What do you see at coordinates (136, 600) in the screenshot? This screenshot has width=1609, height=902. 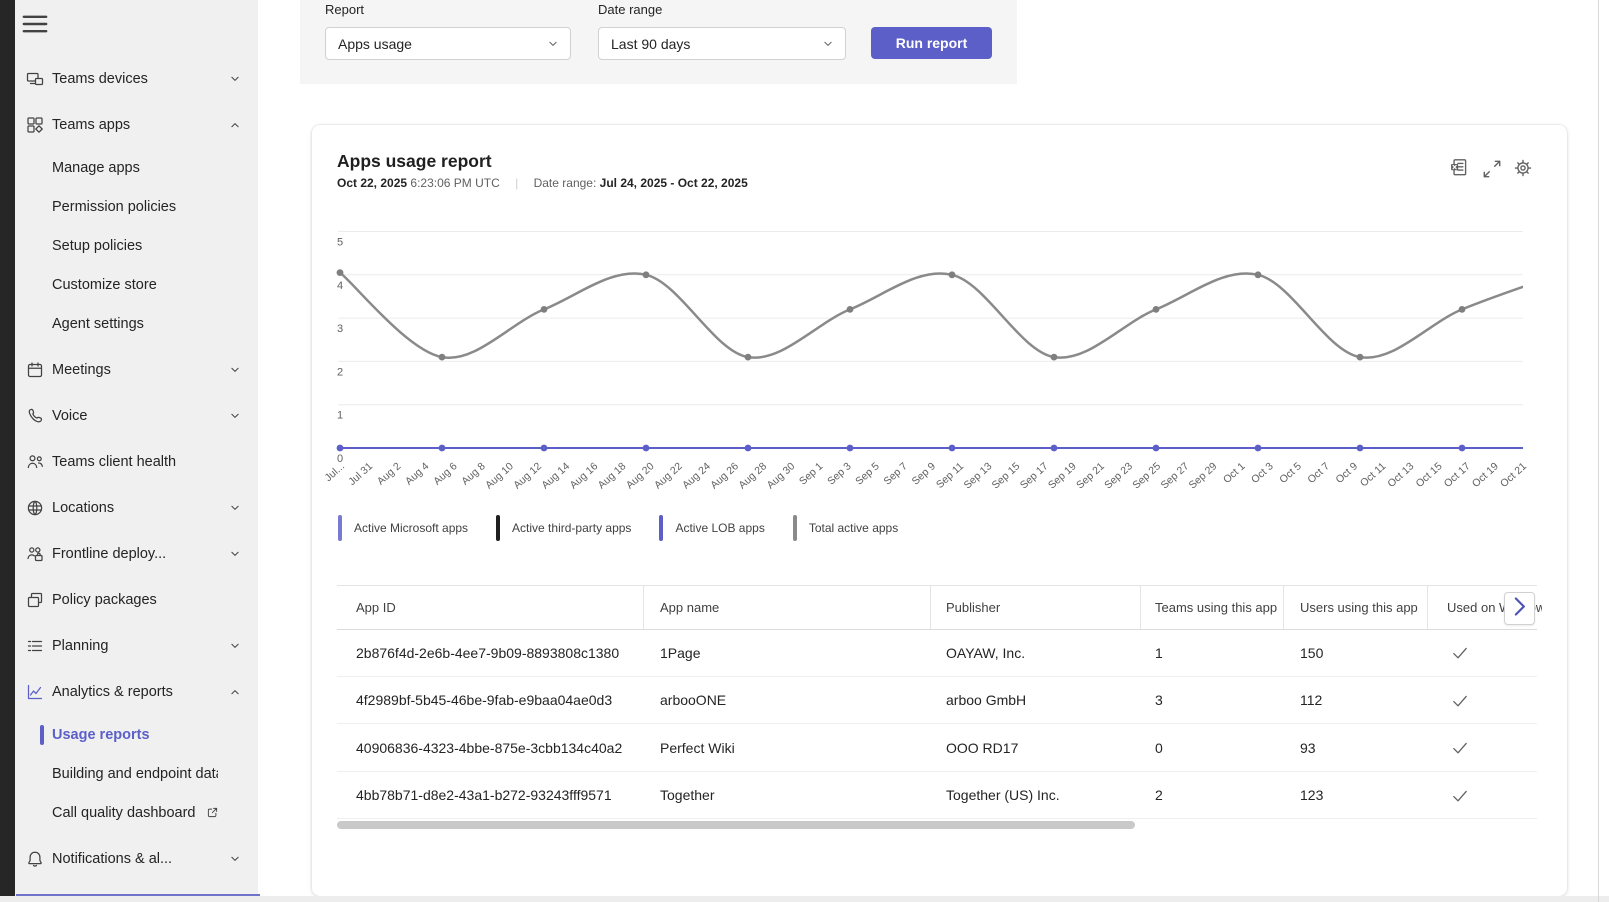 I see `sidebar-item-policy-packages: Policy packages` at bounding box center [136, 600].